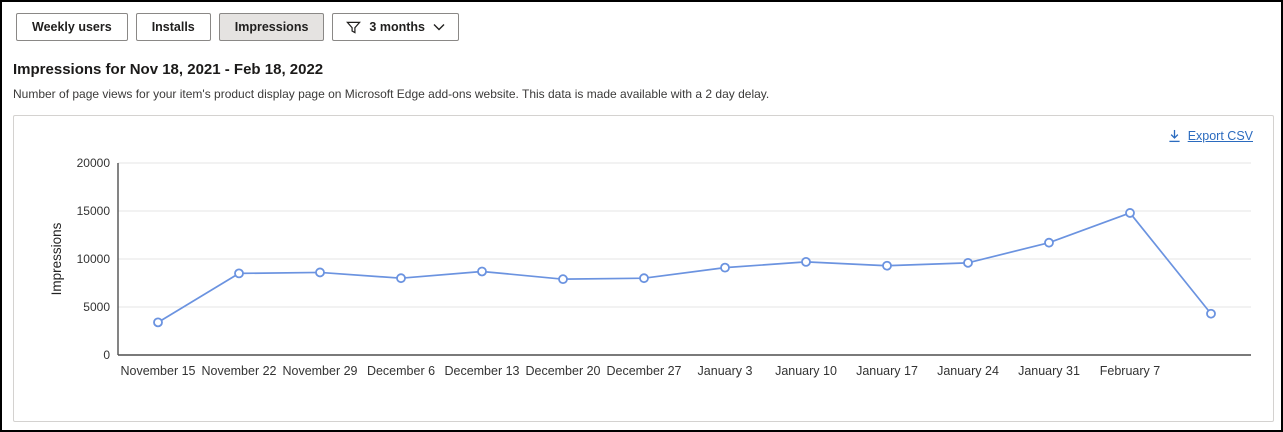 This screenshot has height=432, width=1283. Describe the element at coordinates (173, 27) in the screenshot. I see `installs-button: Installs` at that location.